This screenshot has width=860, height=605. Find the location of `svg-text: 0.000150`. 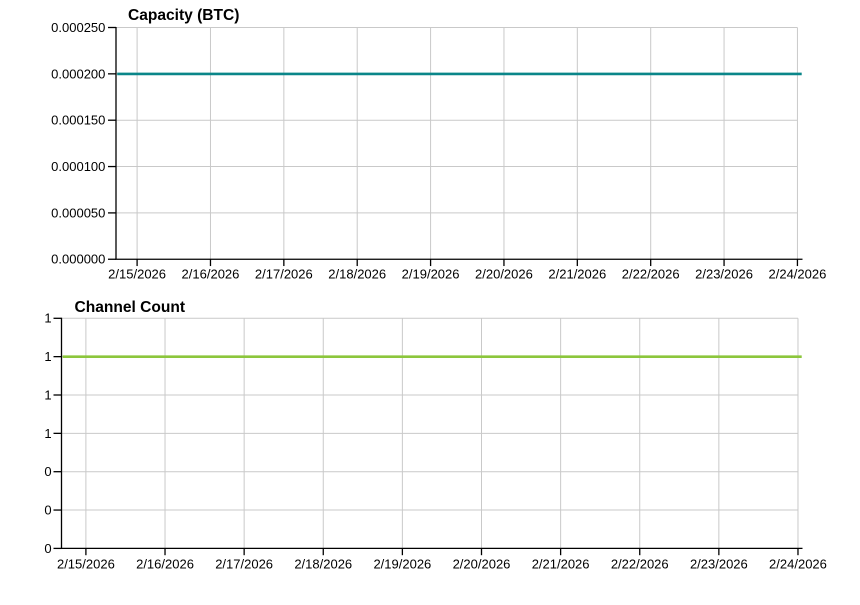

svg-text: 0.000150 is located at coordinates (78, 120).